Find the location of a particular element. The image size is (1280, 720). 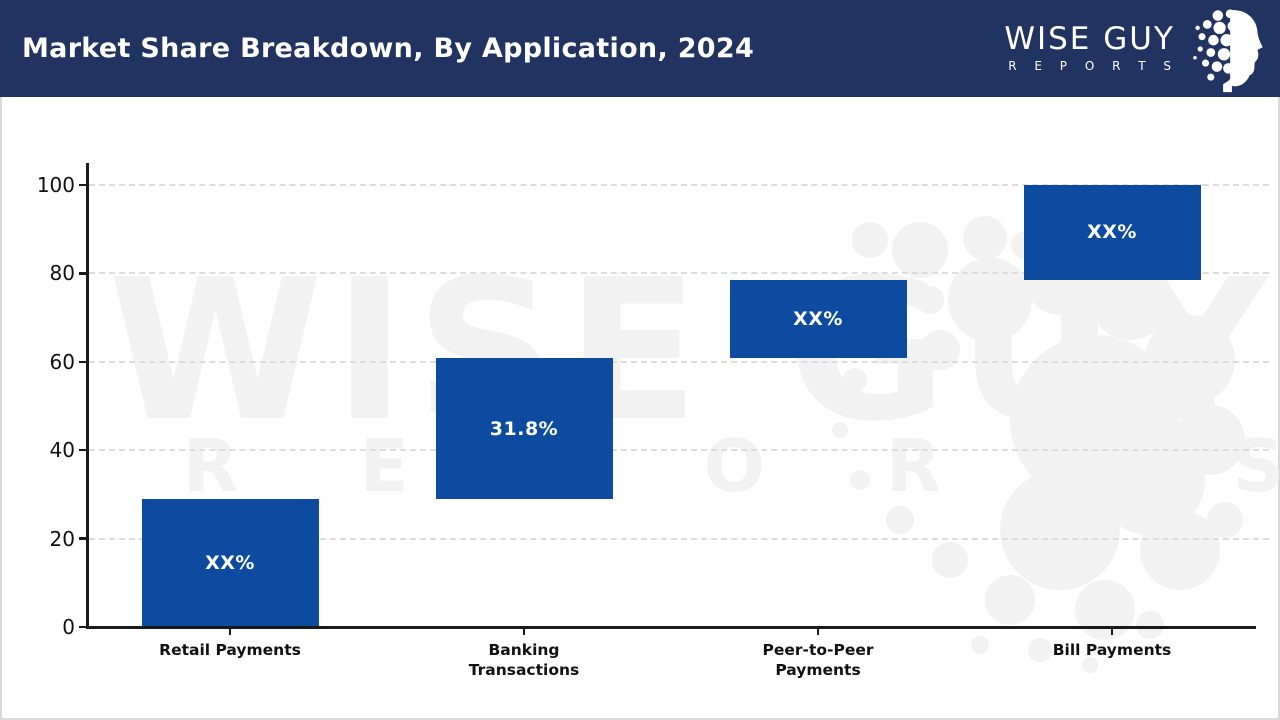

bar-bill-payments: XX% is located at coordinates (1112, 232).